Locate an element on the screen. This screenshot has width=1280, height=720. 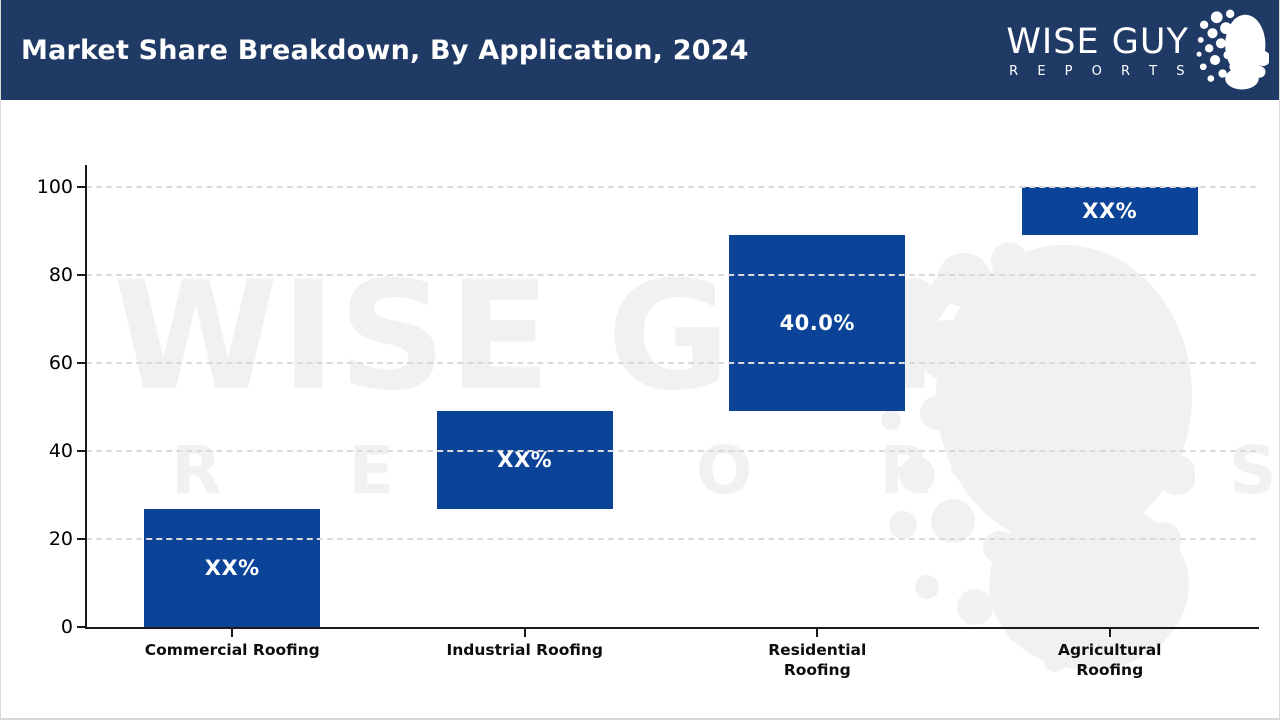
brand-logo: WISE GUY R E P O R T S is located at coordinates (1136, 50).